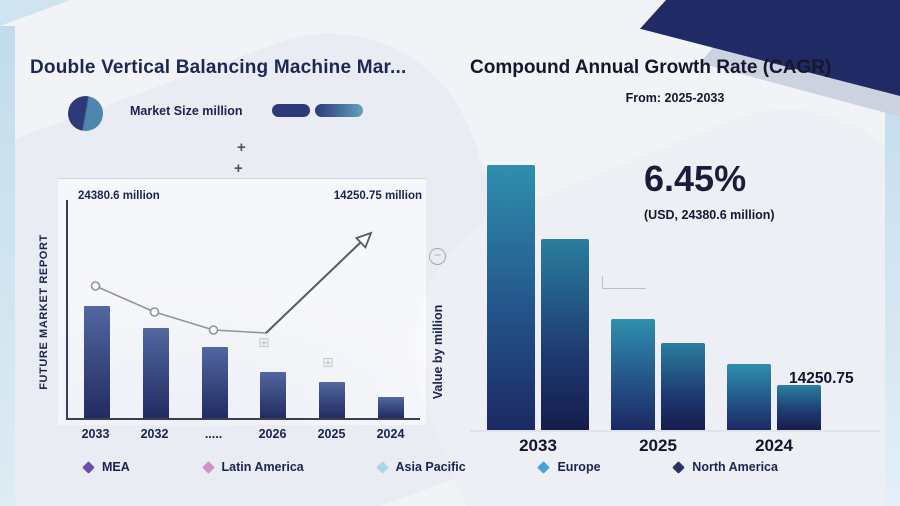  Describe the element at coordinates (331, 434) in the screenshot. I see `x-tick-label: 2025` at that location.